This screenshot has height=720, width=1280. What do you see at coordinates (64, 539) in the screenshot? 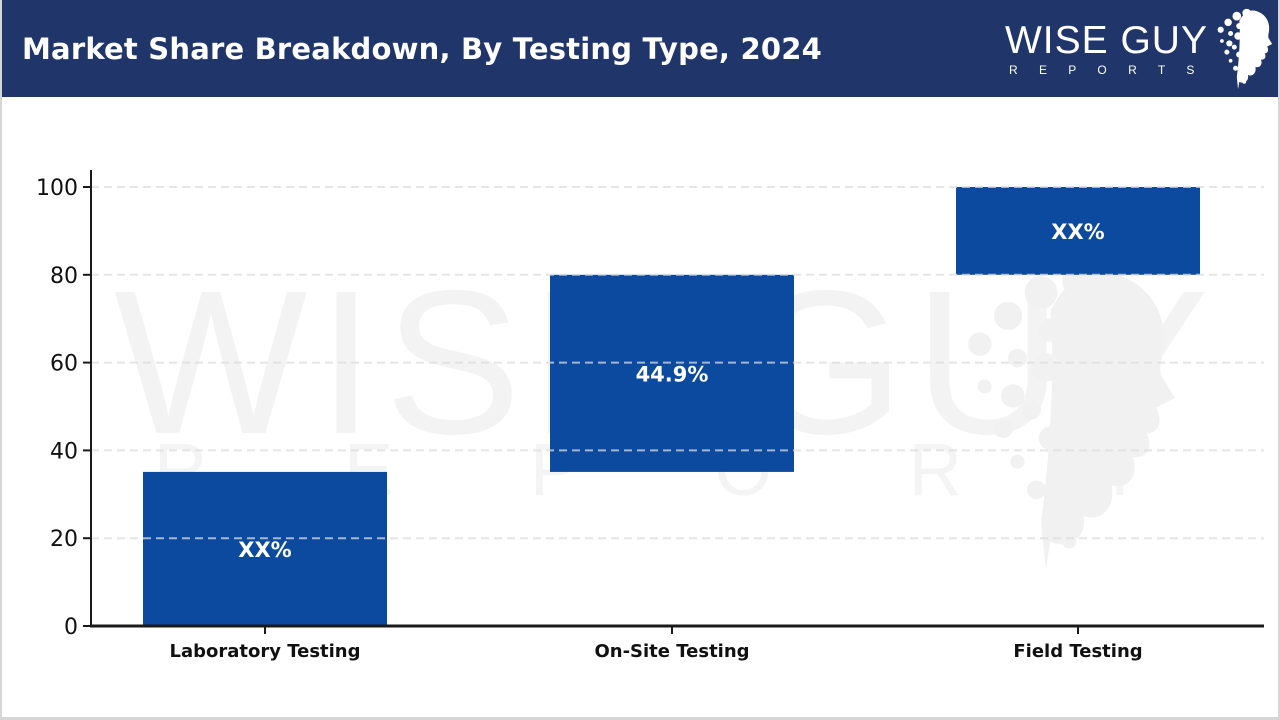
I see `y-tick-label: 20` at bounding box center [64, 539].